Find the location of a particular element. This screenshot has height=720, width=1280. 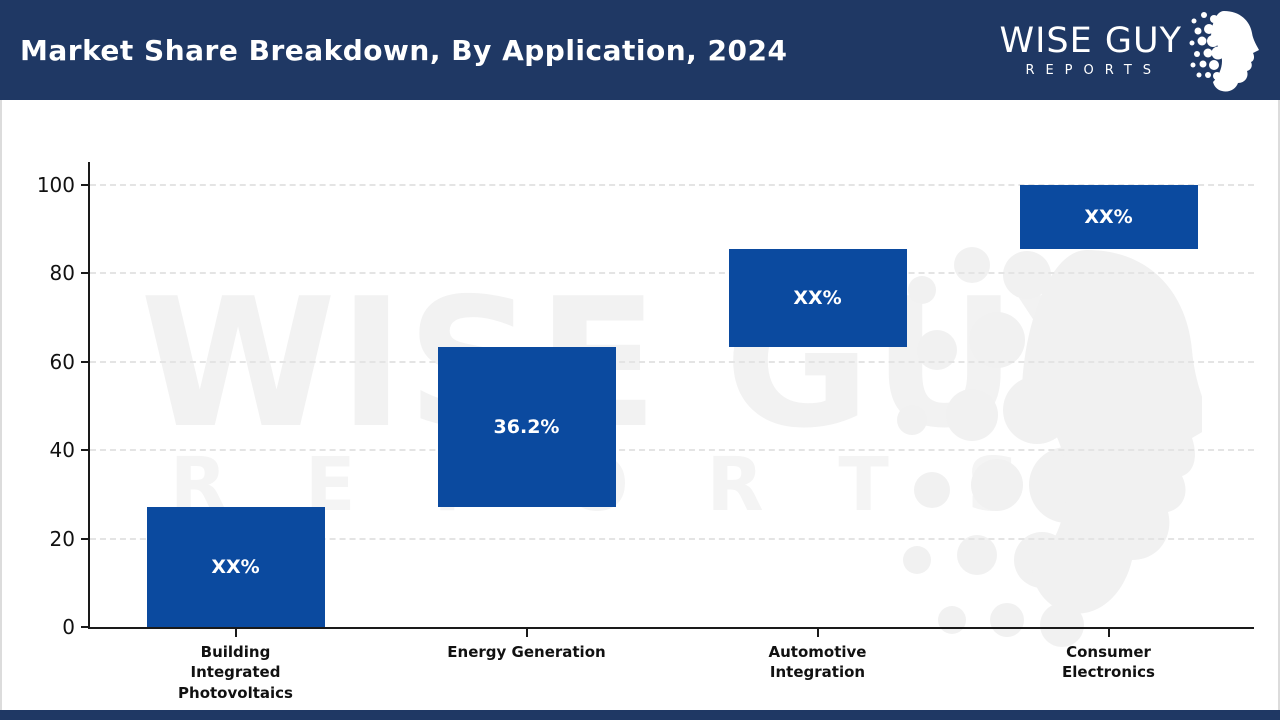

y-axis-tick-label: 80 is located at coordinates (62, 273).